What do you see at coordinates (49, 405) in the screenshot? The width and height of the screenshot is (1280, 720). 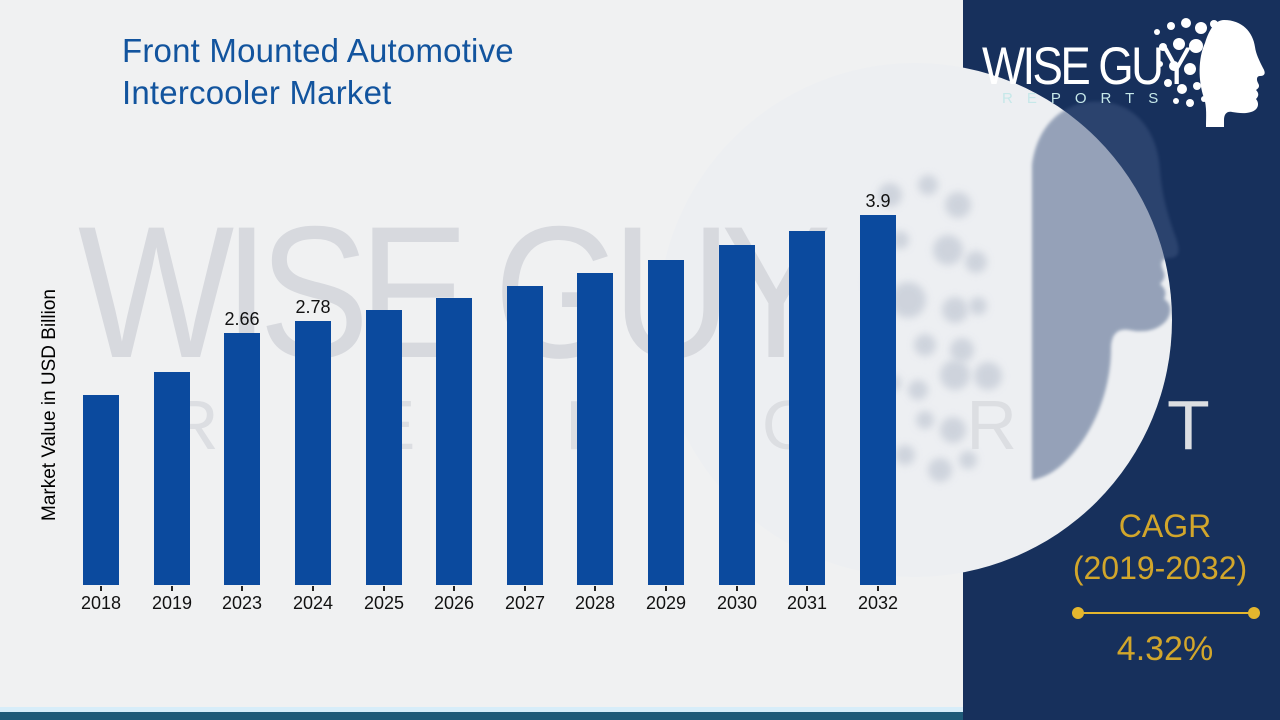 I see `y-axis-label: Market Value in USD Billion` at bounding box center [49, 405].